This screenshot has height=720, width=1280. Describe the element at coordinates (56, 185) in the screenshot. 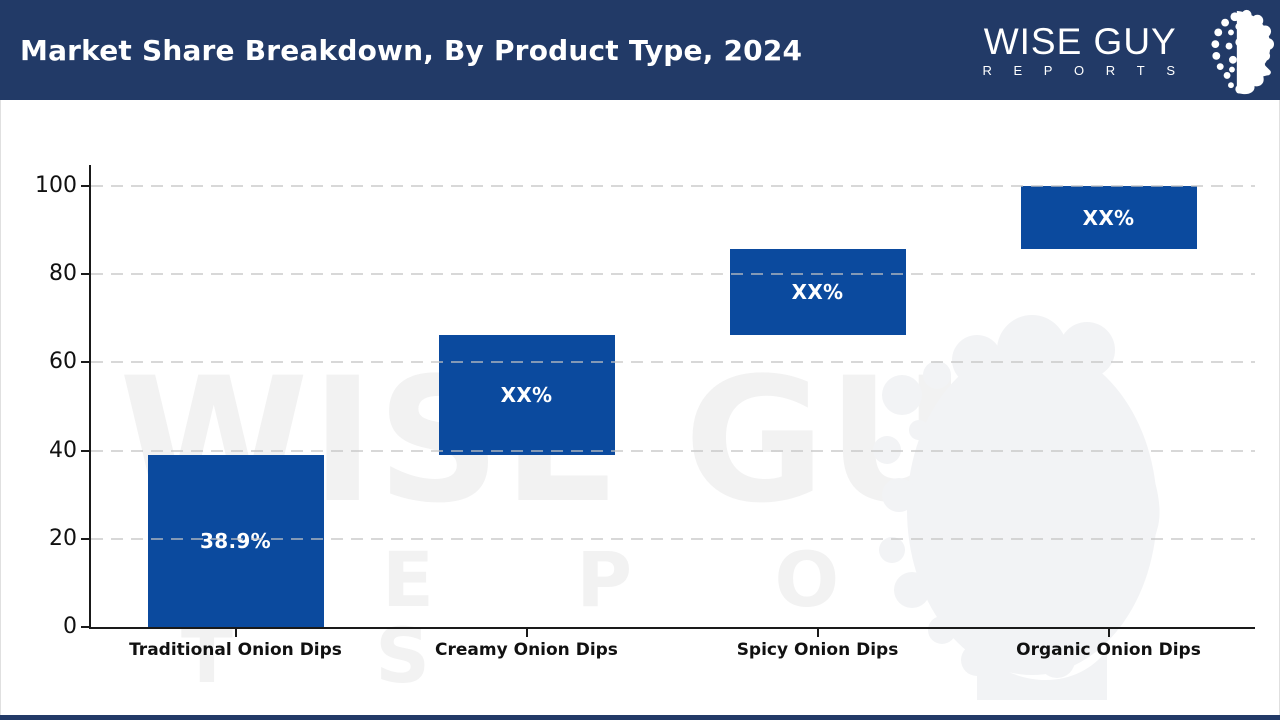

I see `y-tick-label: 100` at that location.